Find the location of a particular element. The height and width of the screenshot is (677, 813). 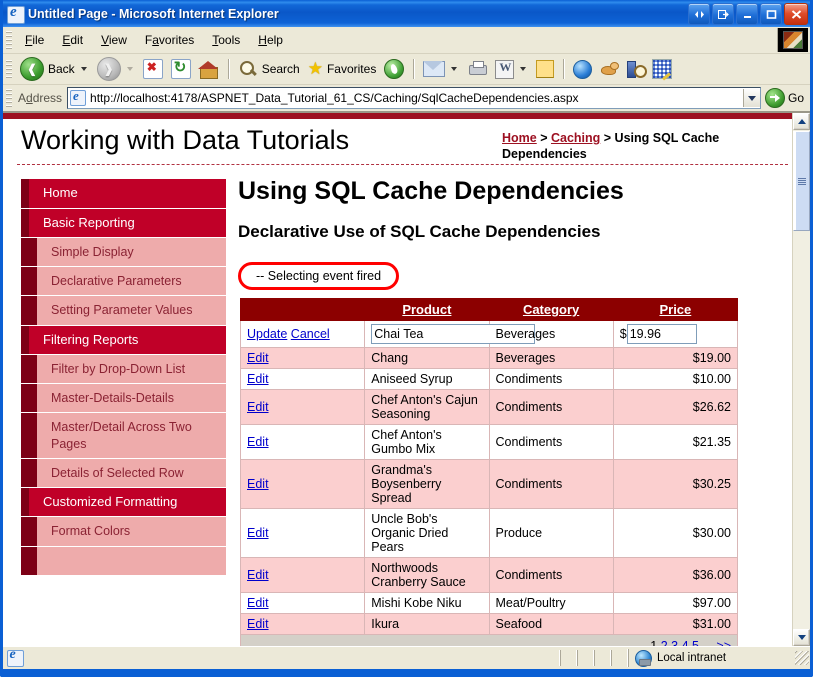

pager-next: >> is located at coordinates (723, 642).